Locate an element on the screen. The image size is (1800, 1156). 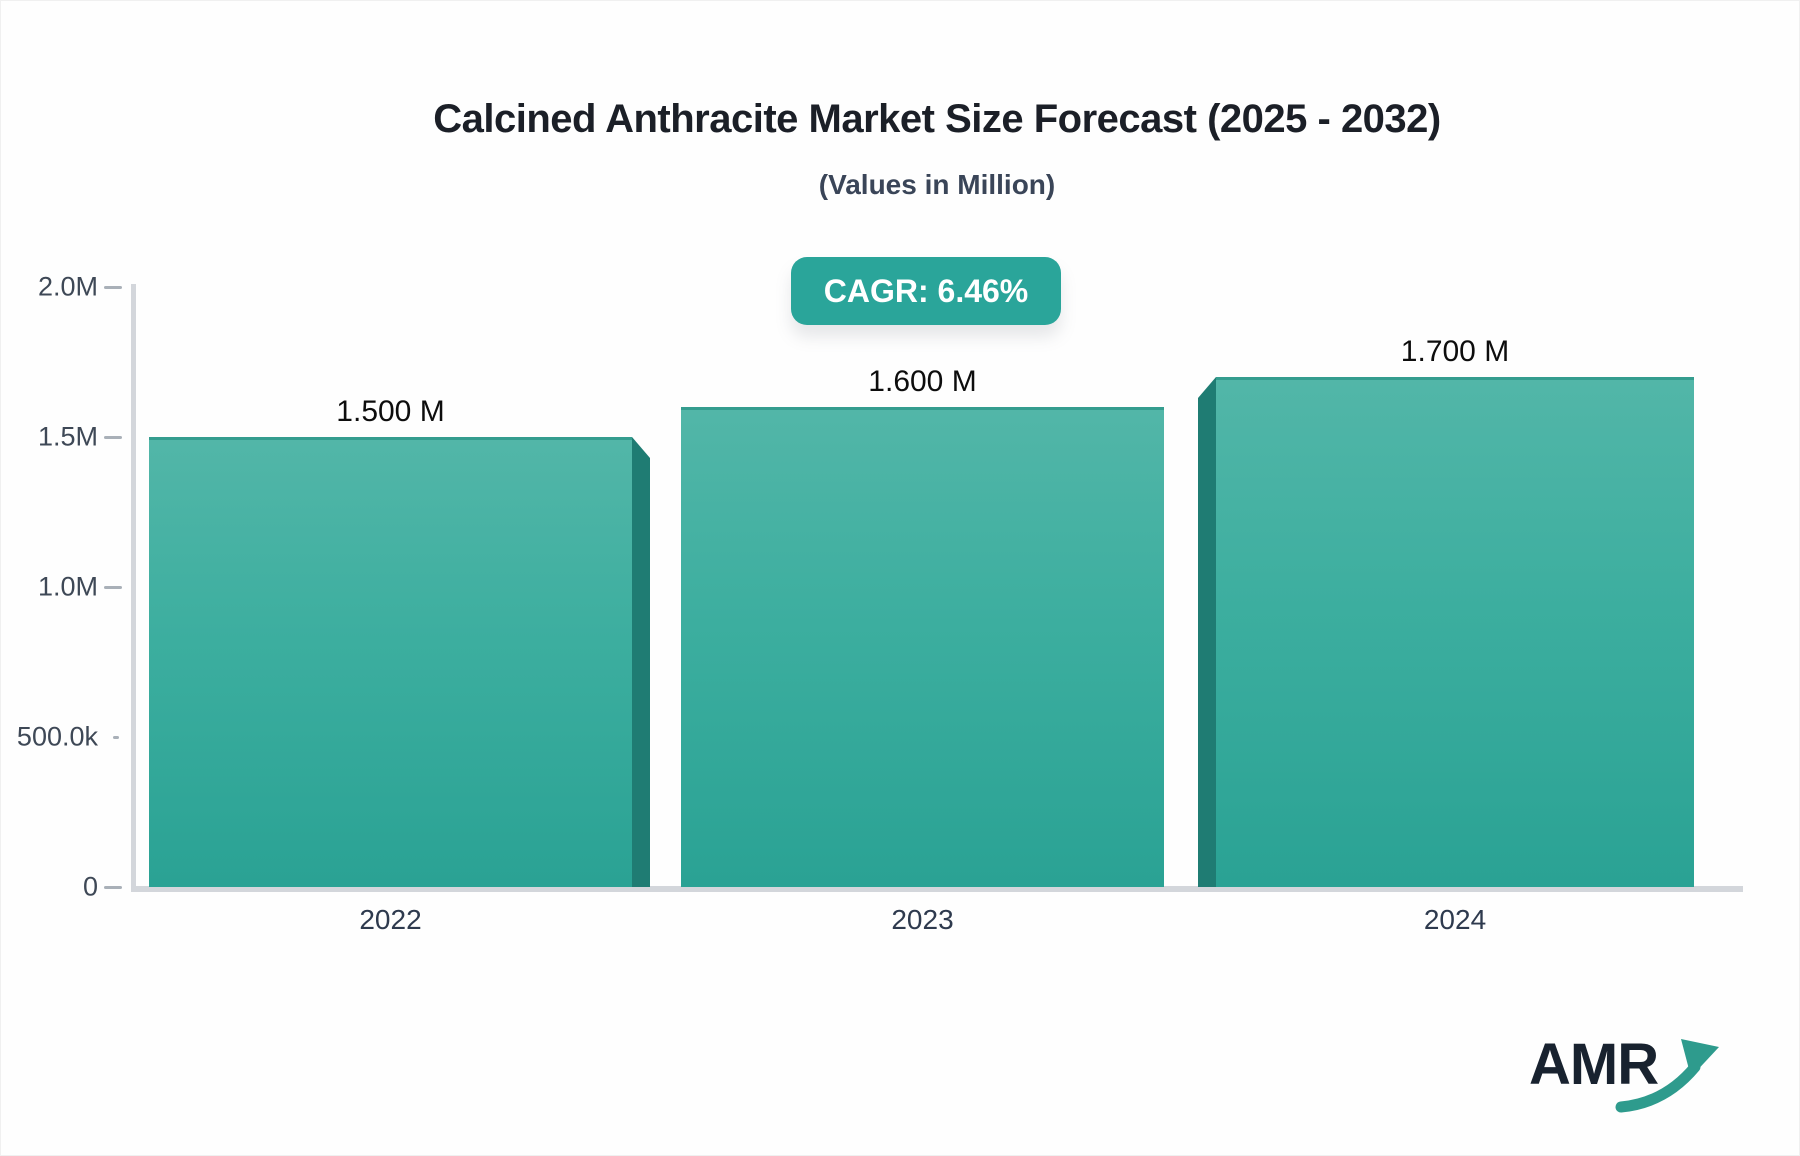
amr-logo: AMR is located at coordinates (1624, 1076).